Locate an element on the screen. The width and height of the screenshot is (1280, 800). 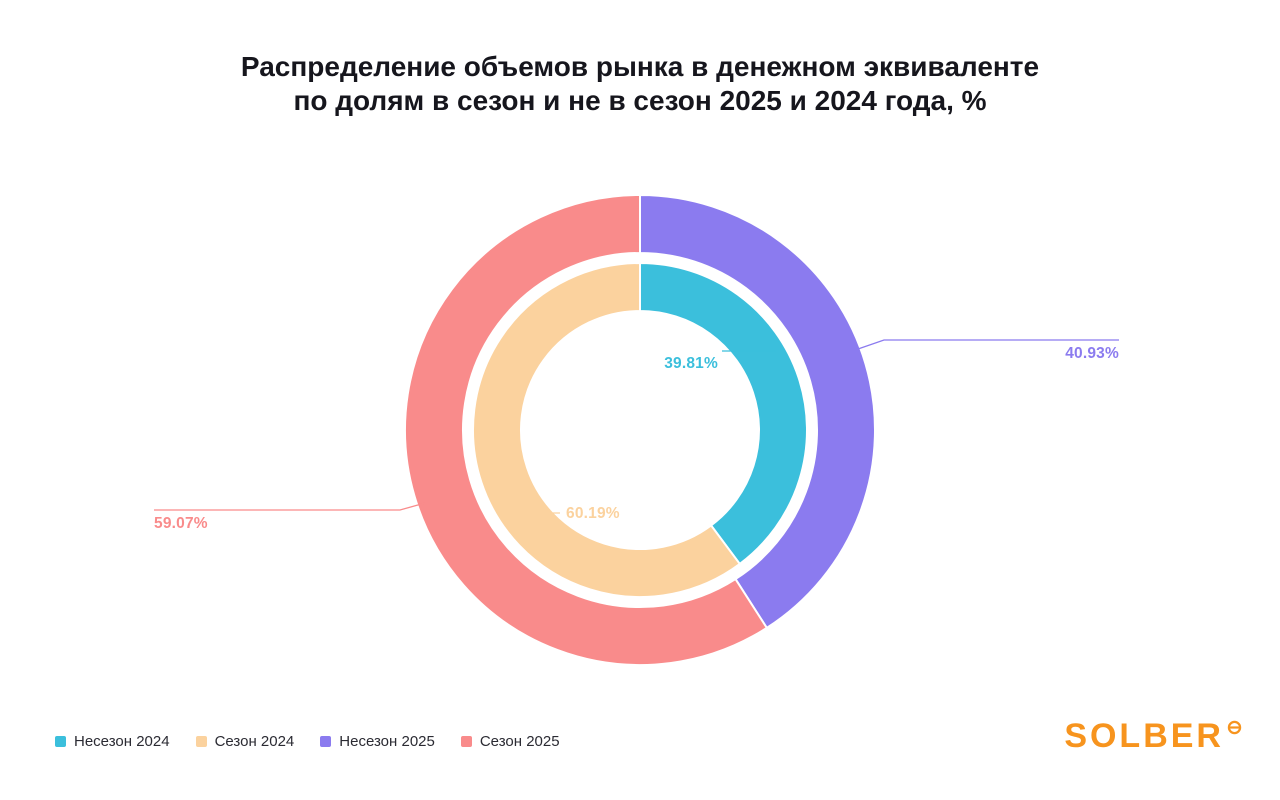
legend-item-nesezon-2024: Несезон 2024 is located at coordinates (112, 741).